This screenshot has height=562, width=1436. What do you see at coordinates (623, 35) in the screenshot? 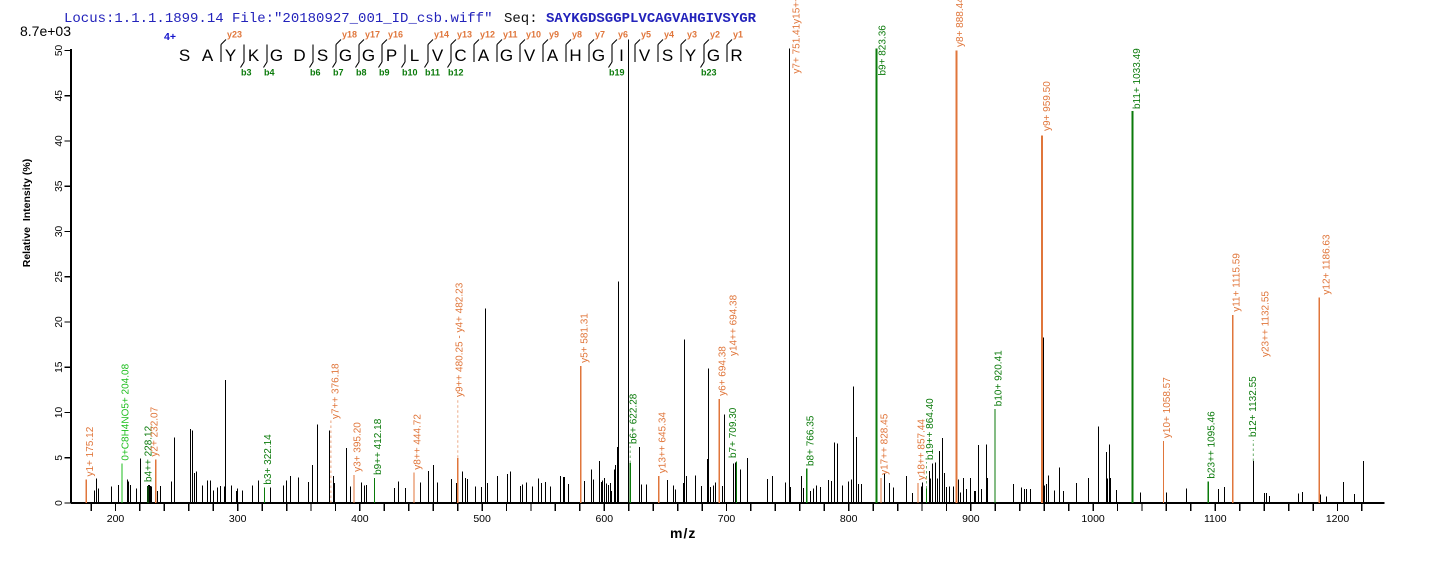
I see `svg-text: y6` at bounding box center [623, 35].